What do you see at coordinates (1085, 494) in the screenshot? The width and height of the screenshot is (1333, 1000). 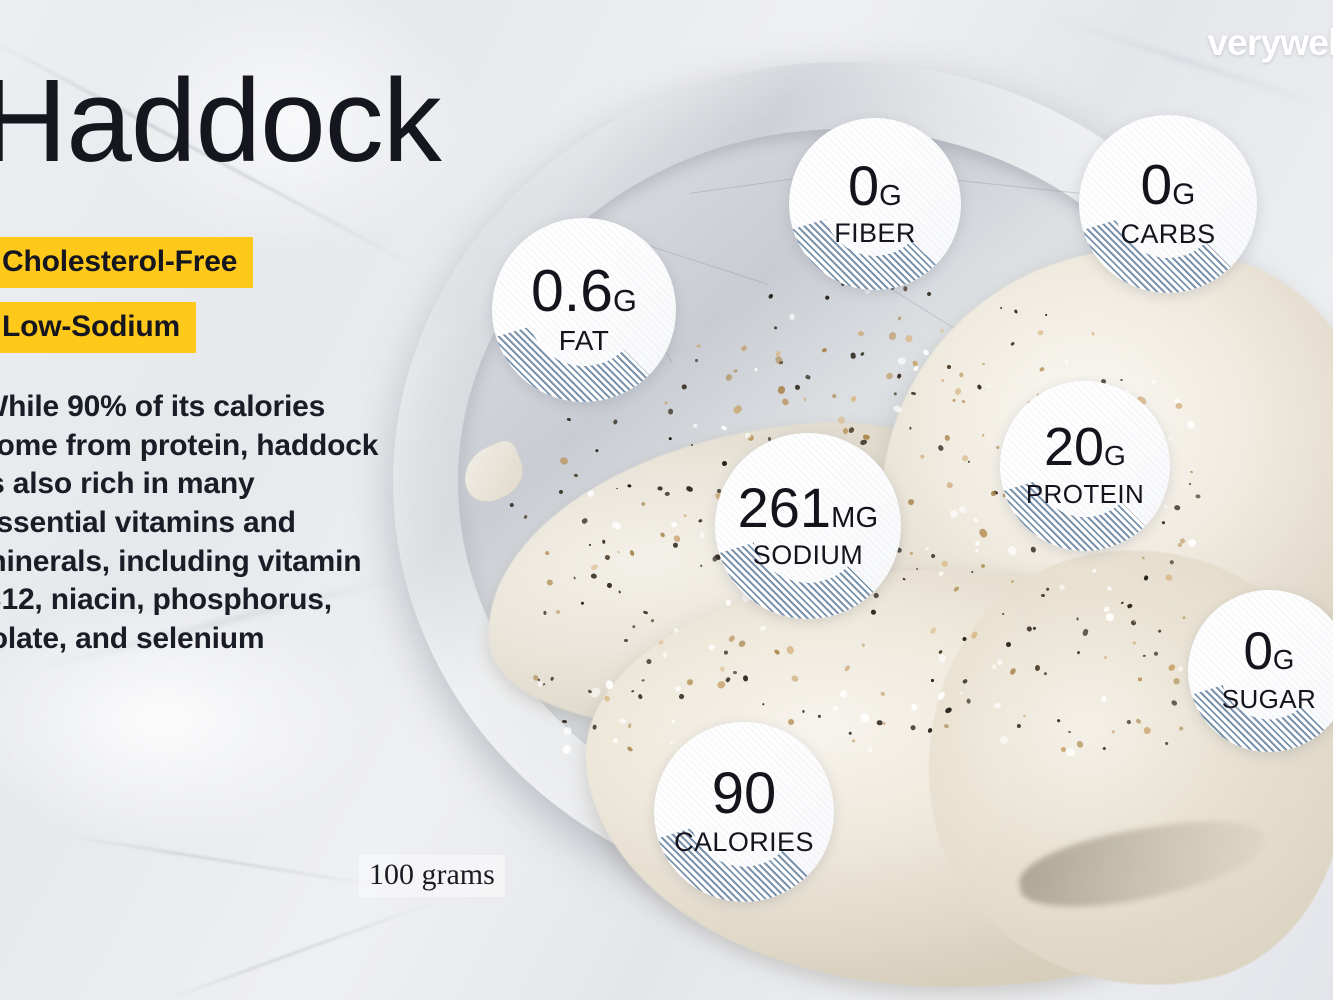 I see `nutrient-label-protein: PROTEIN` at bounding box center [1085, 494].